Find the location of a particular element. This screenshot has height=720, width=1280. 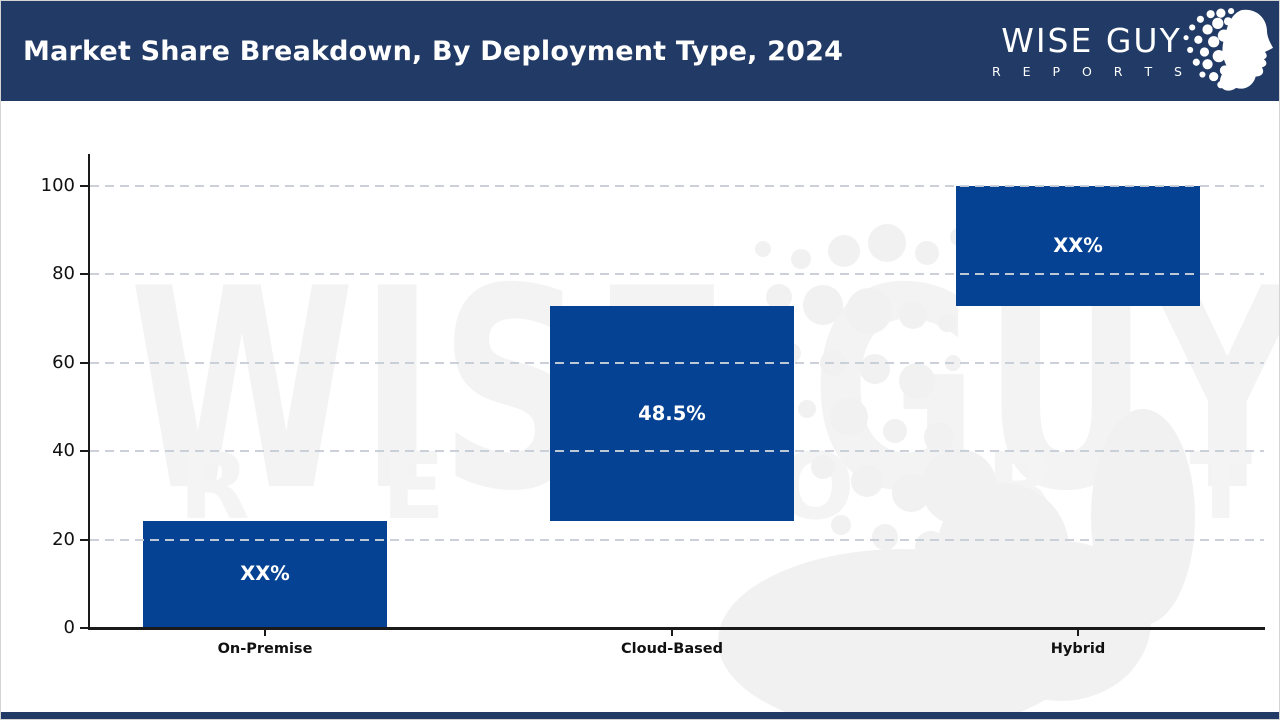

wiseguy-logo-text: WISE GUY R E P O R T S is located at coordinates (1091, 51).